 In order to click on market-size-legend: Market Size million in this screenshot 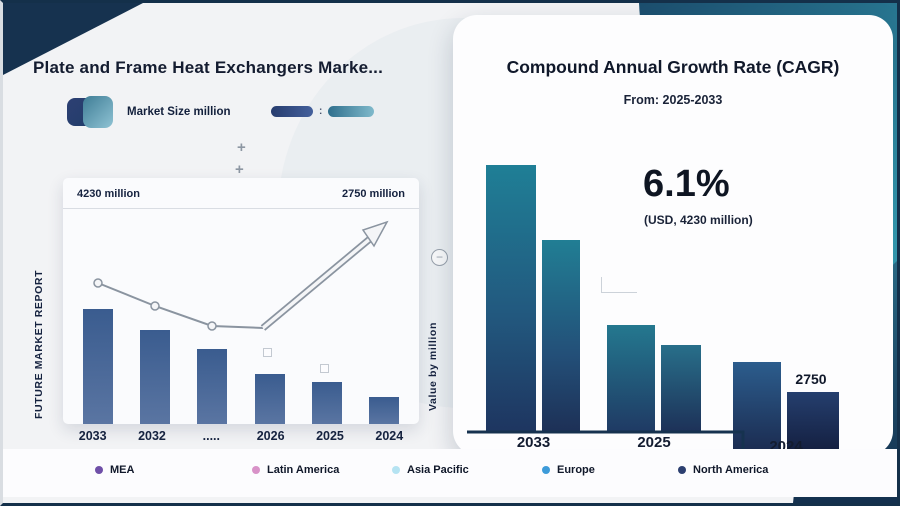, I will do `click(149, 112)`.